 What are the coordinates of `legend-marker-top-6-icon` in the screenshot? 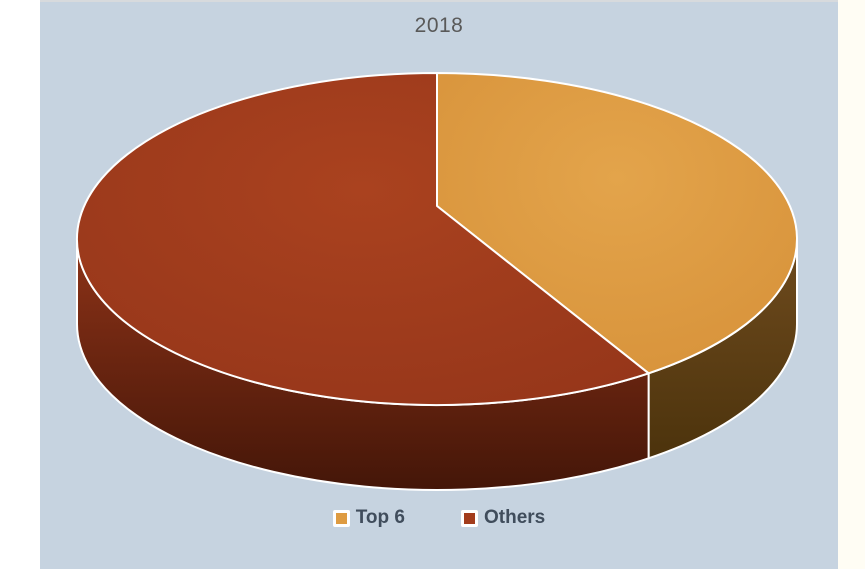 It's located at (341, 518).